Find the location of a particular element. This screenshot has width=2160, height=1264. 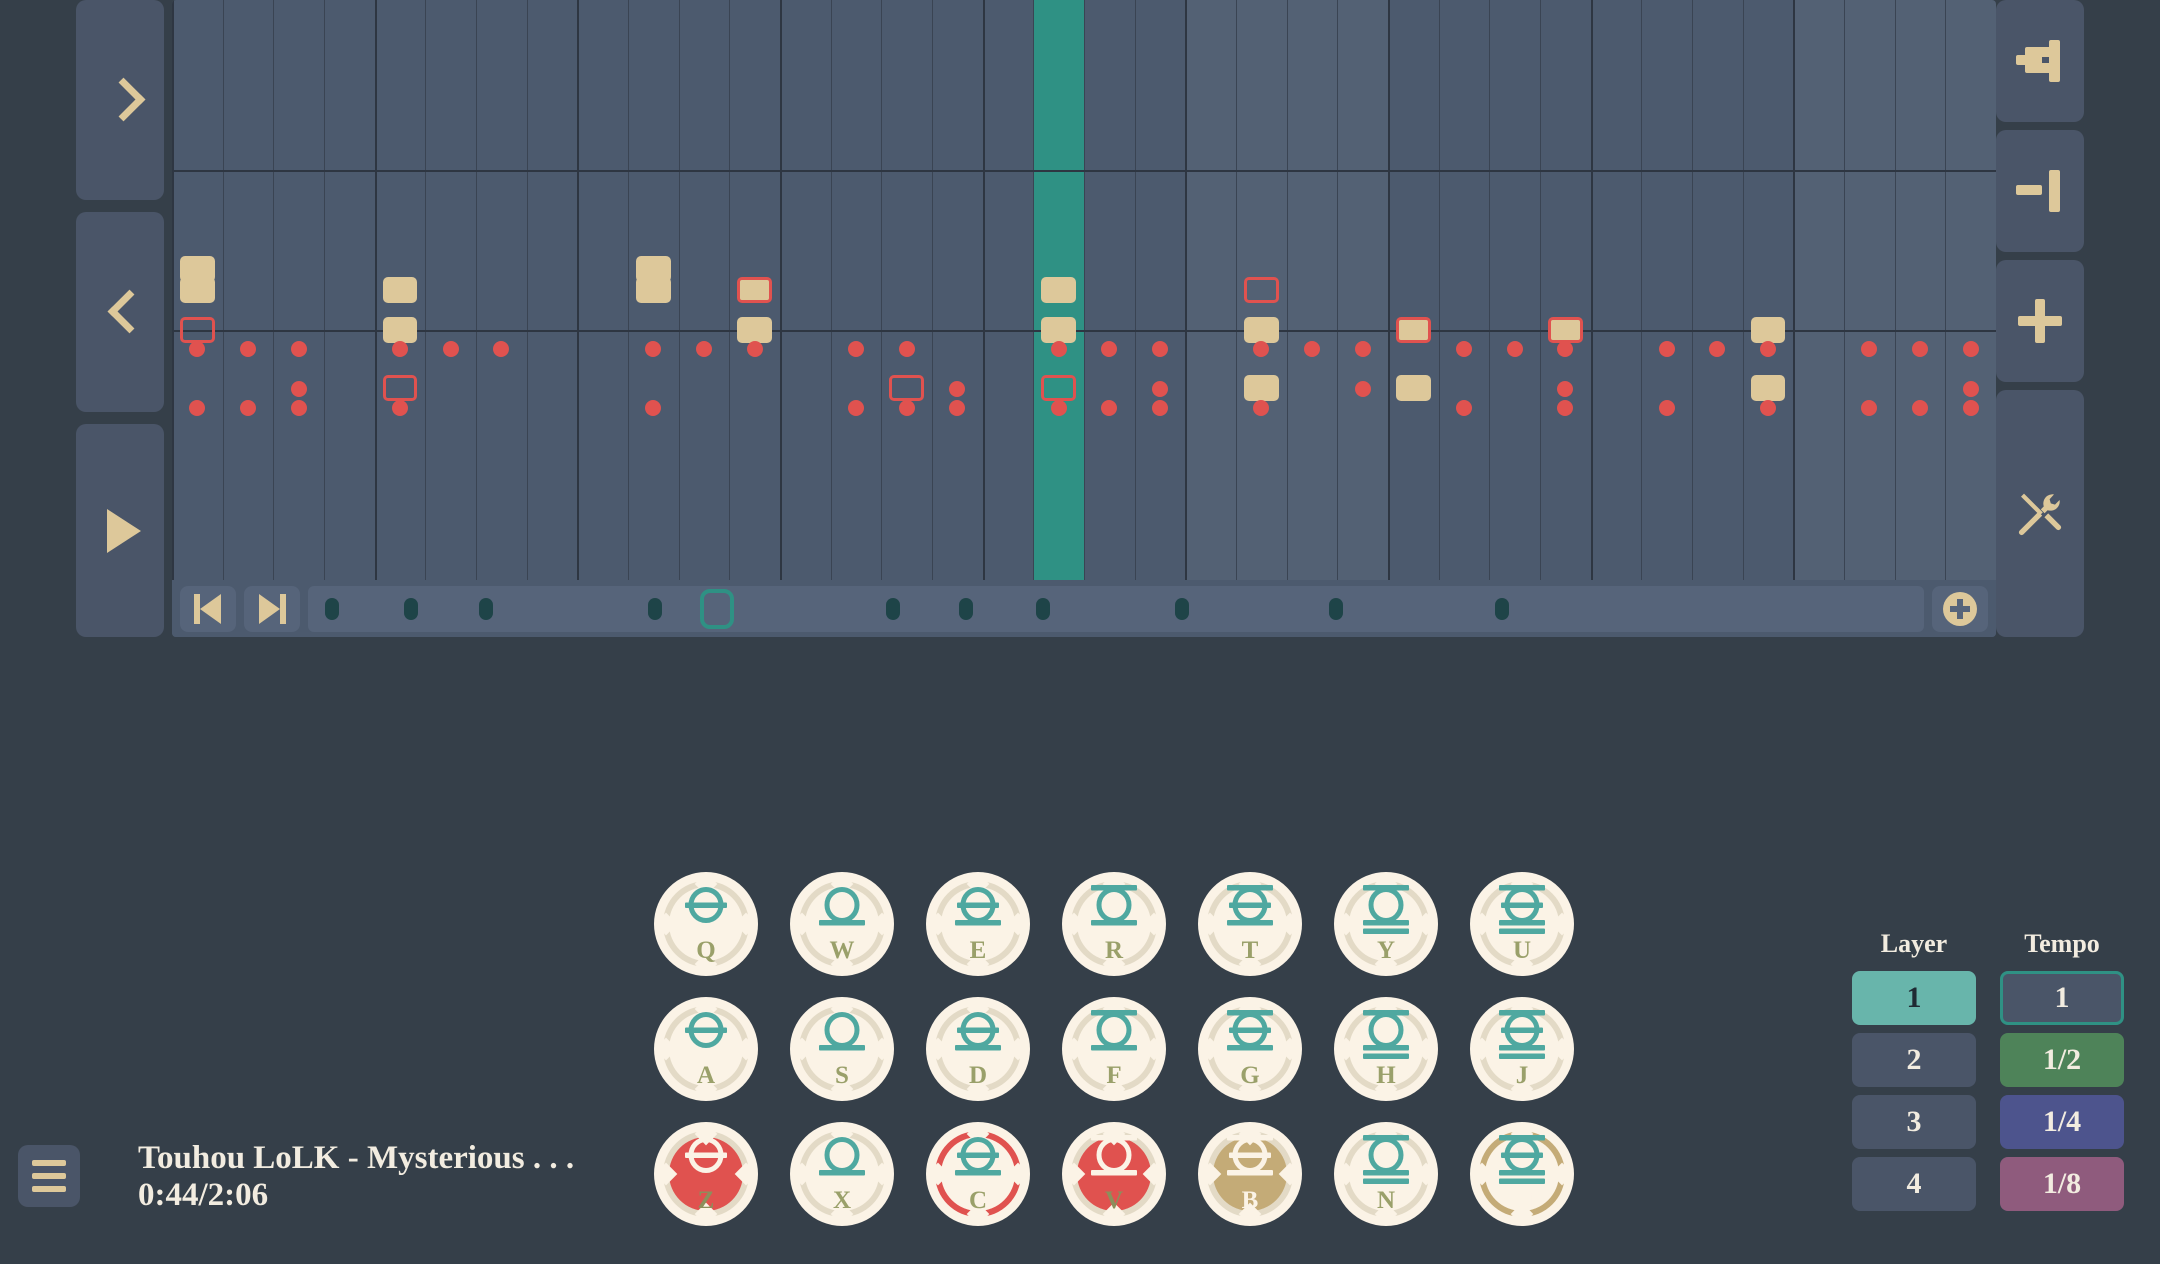

layer-option-1: 1 is located at coordinates (1914, 998).